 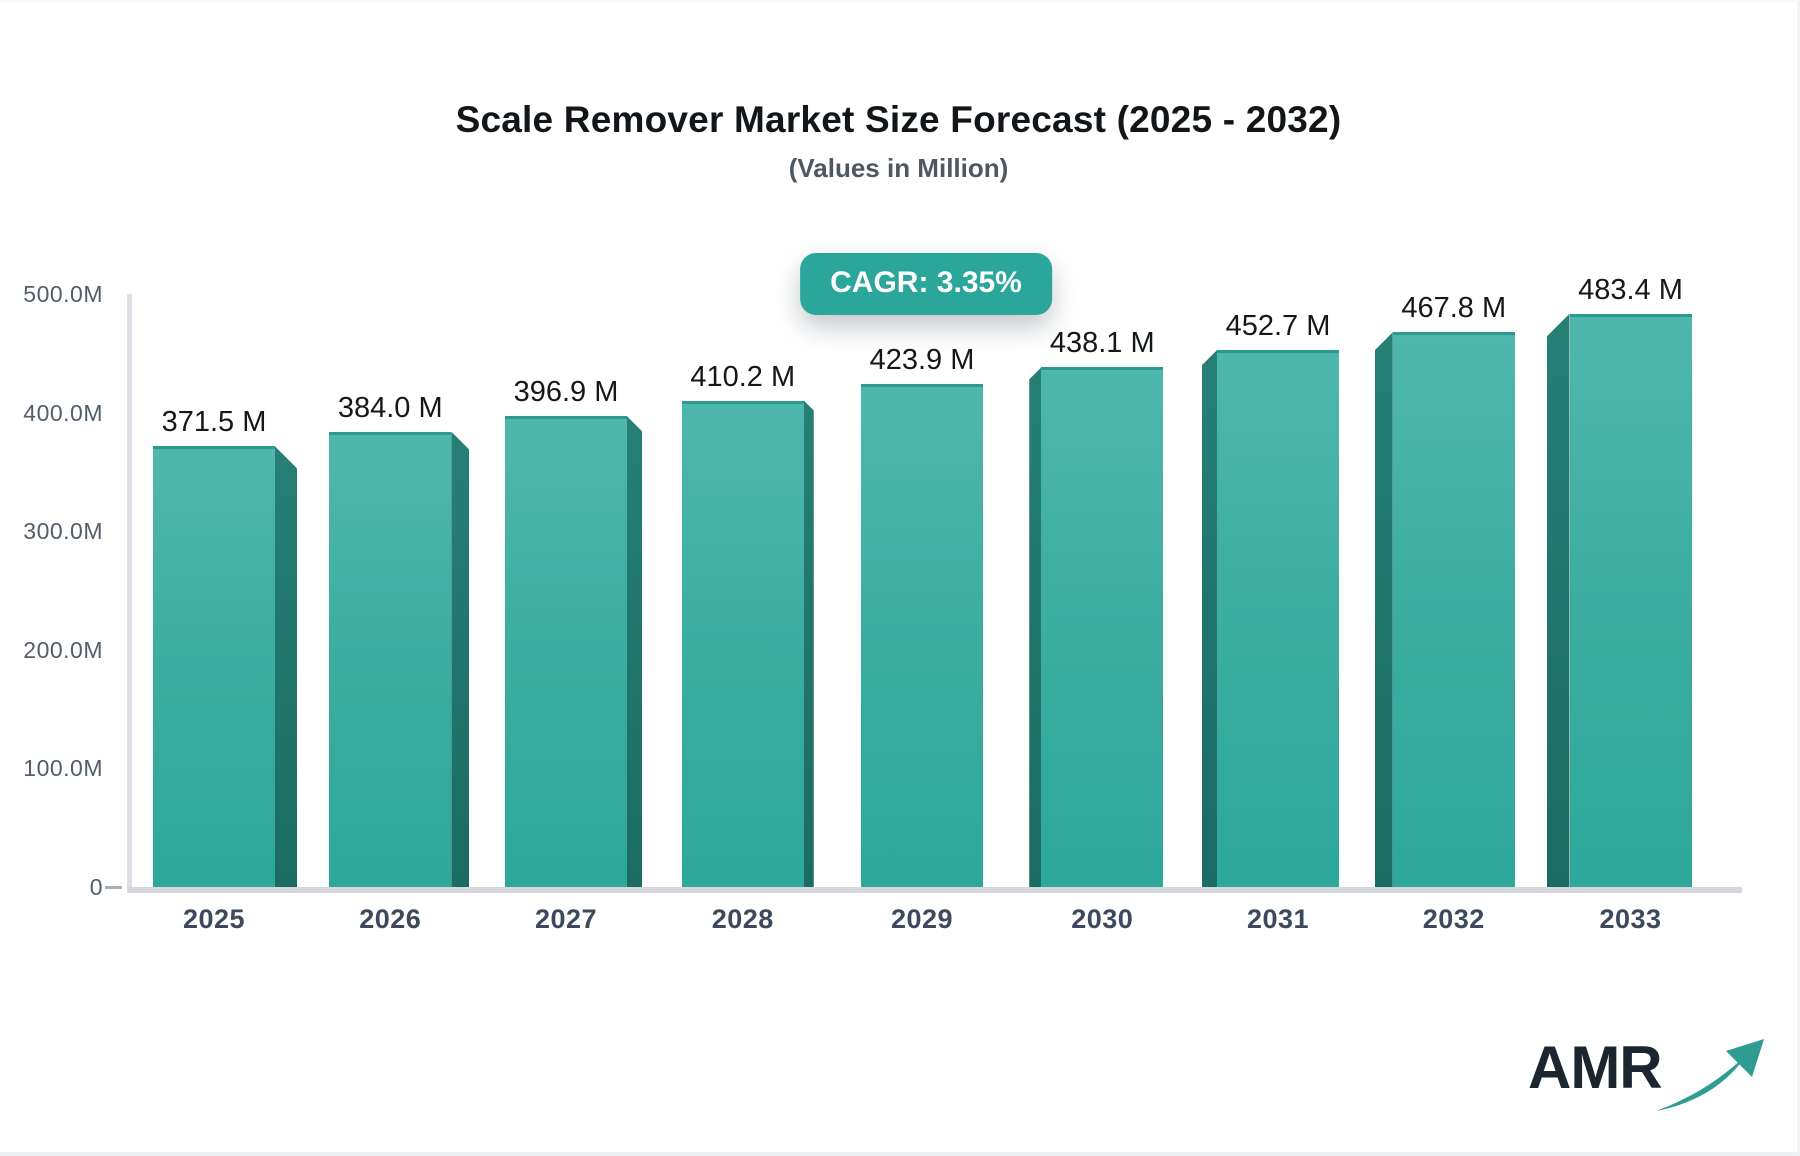 What do you see at coordinates (1630, 919) in the screenshot?
I see `x-axis-label-2033: 2033` at bounding box center [1630, 919].